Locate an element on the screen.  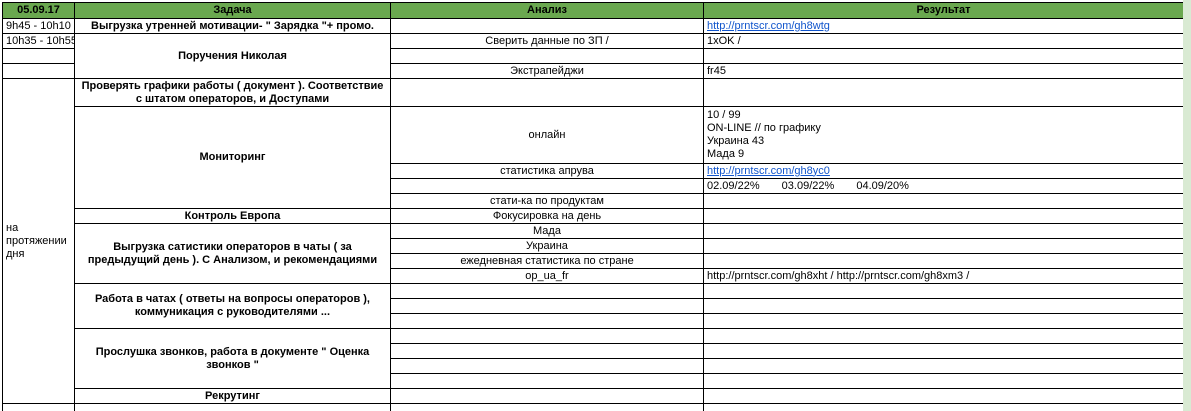
result-cell-apruva: http://prntscr.com/gh8yc0 is located at coordinates (943, 171).